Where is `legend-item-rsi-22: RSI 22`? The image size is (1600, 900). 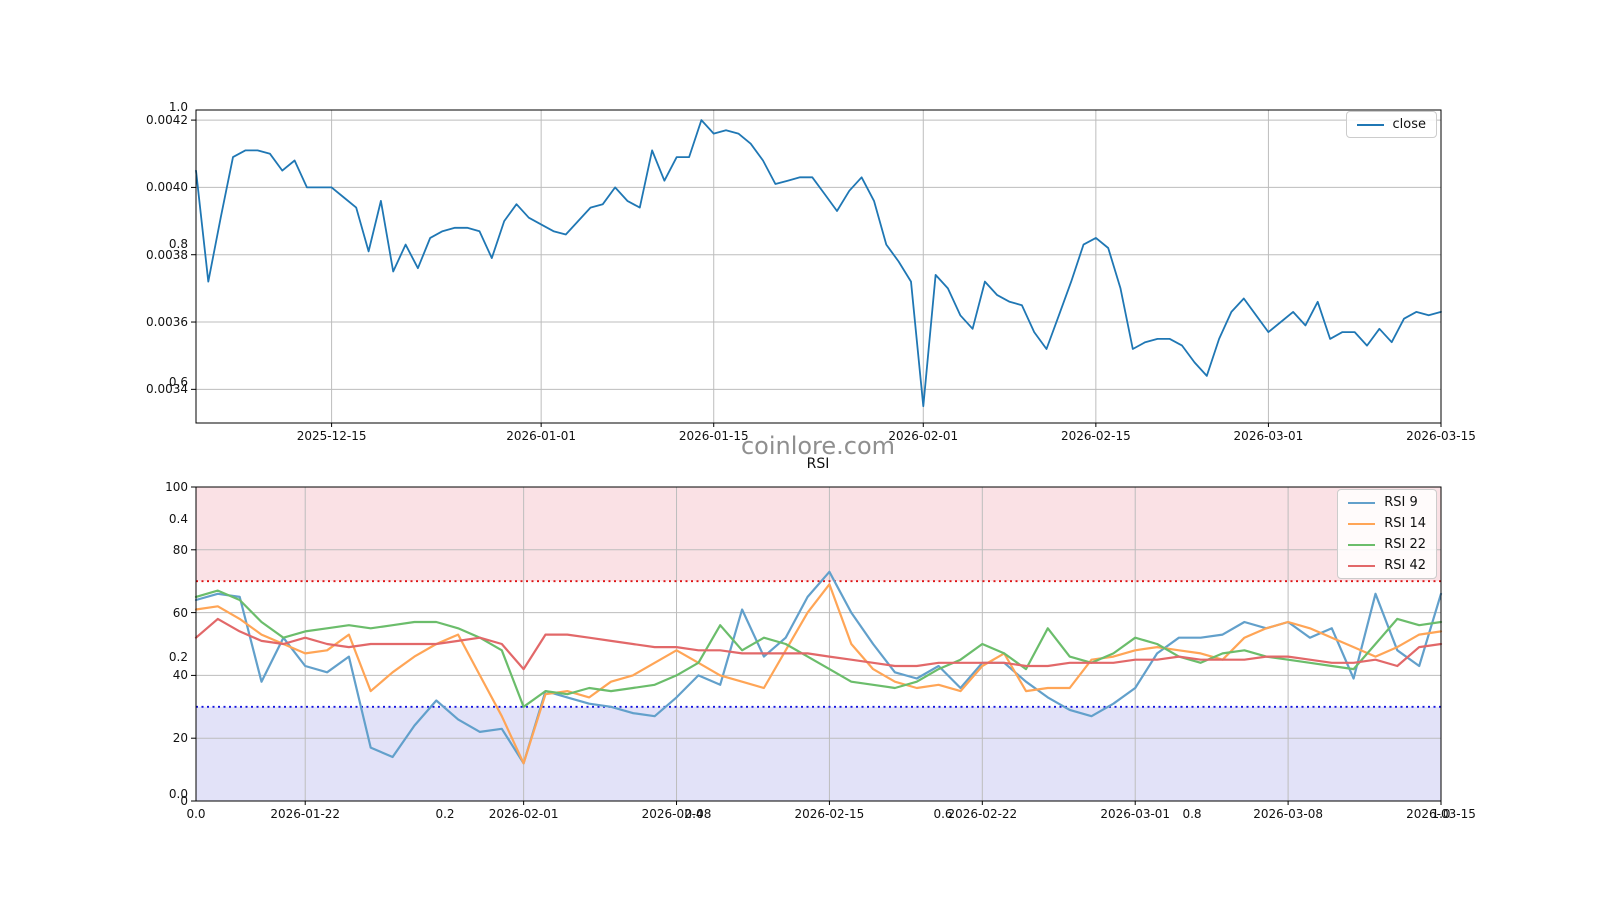
legend-item-rsi-22: RSI 22 is located at coordinates (1387, 544).